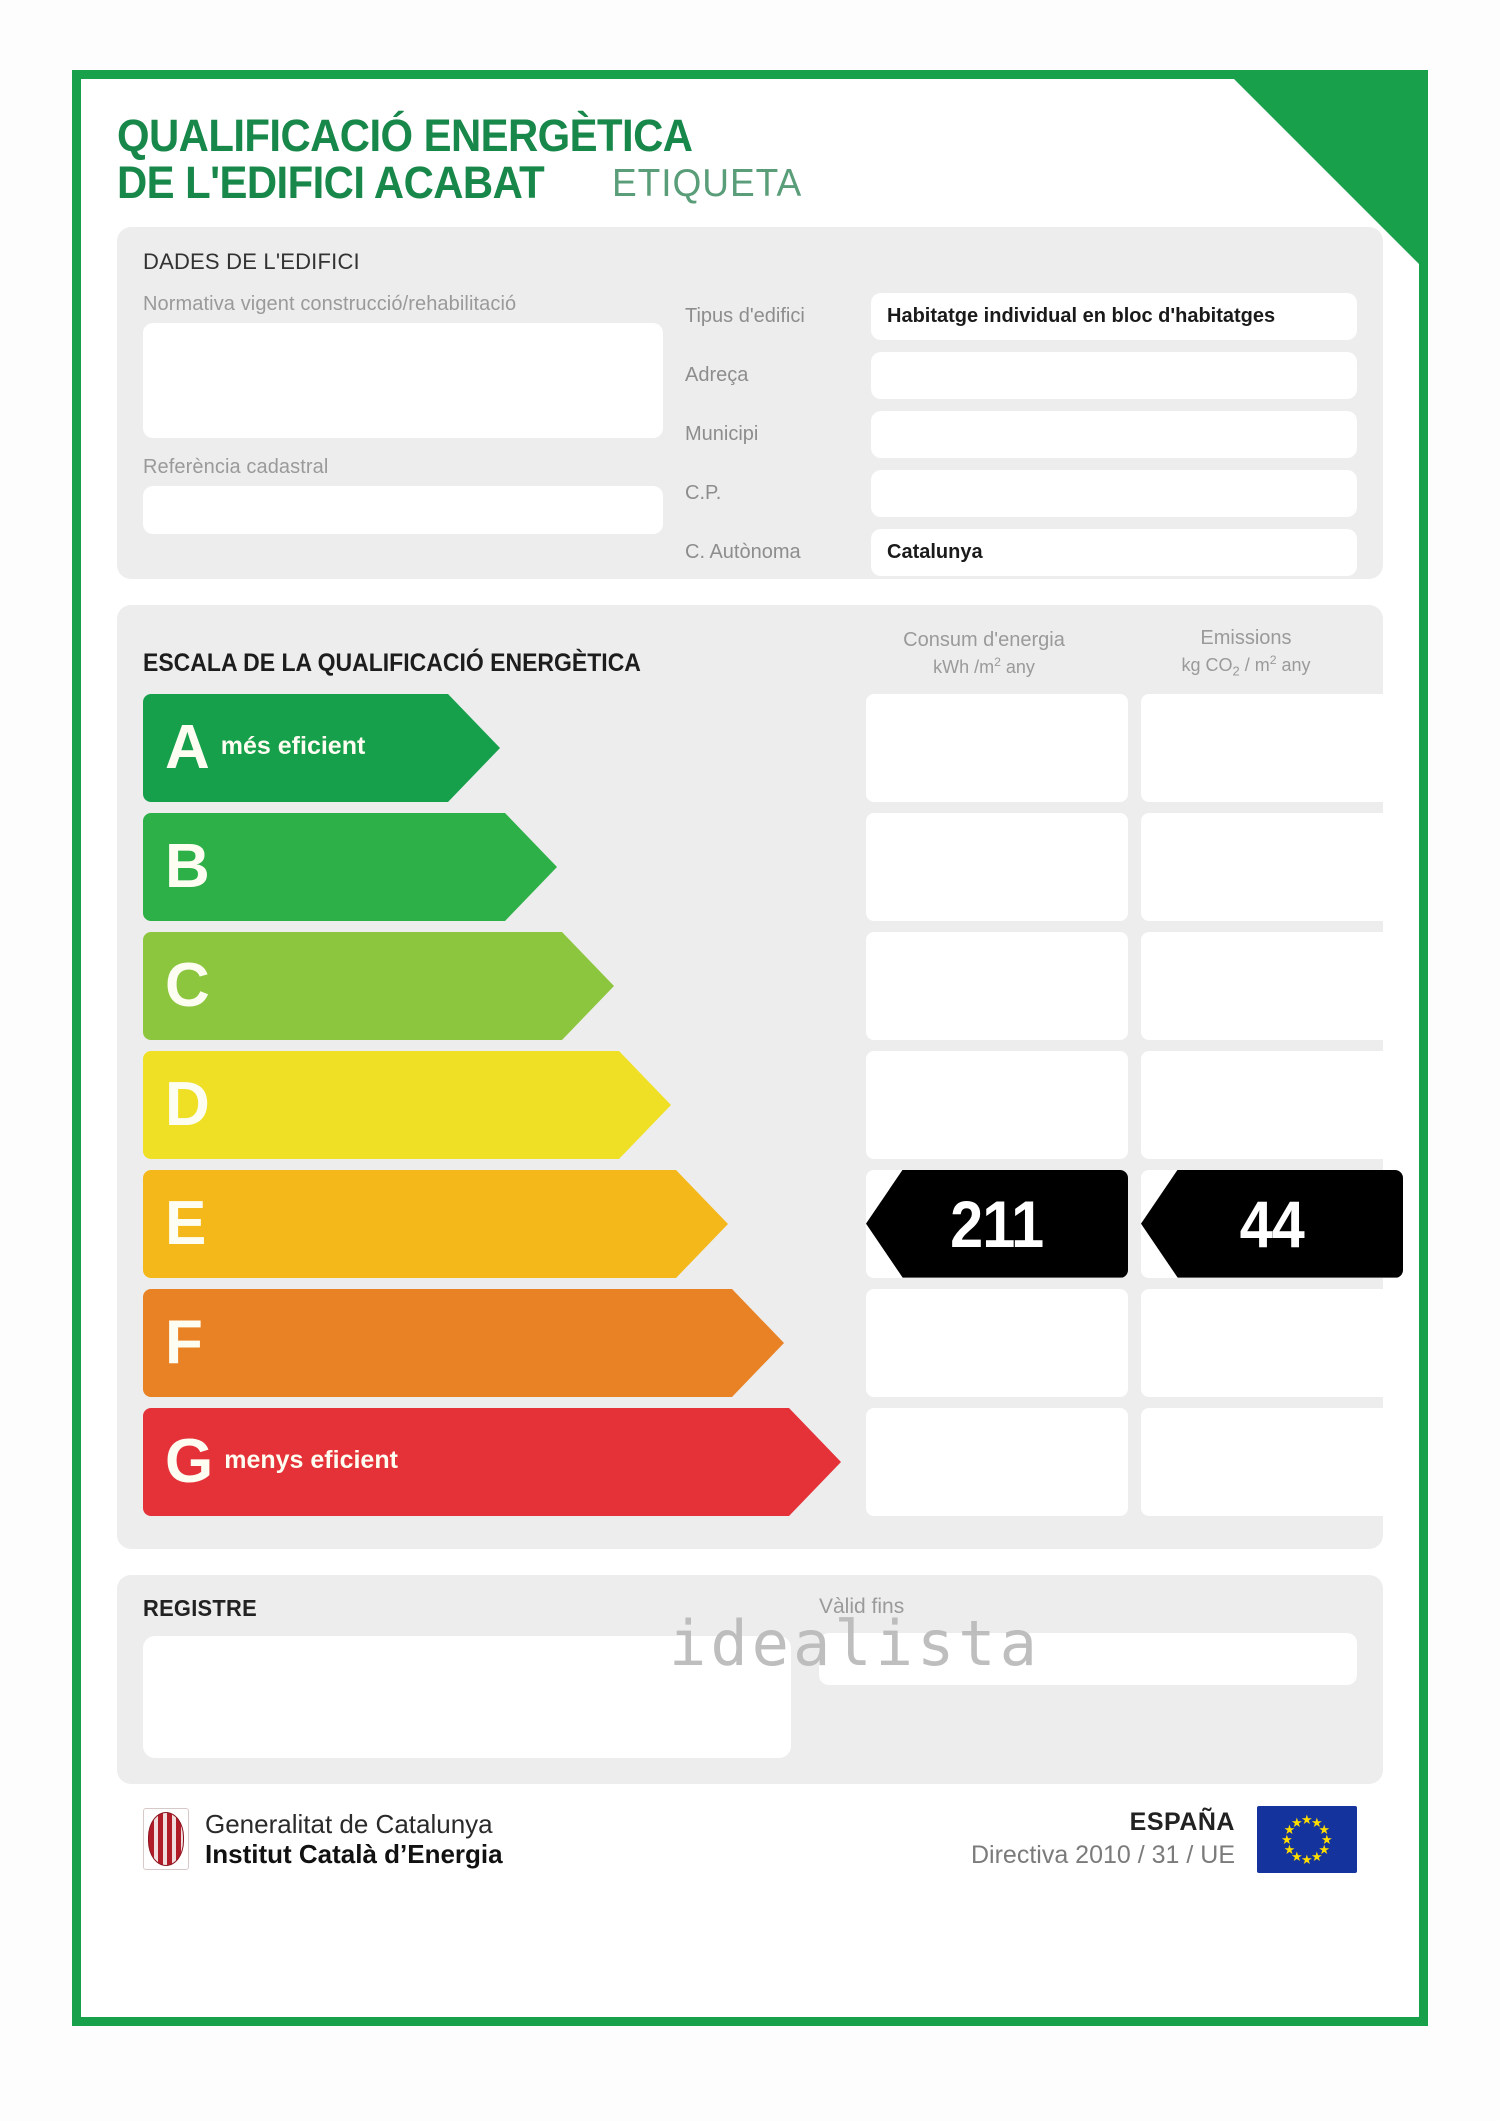  I want to click on registre-input, so click(467, 1696).